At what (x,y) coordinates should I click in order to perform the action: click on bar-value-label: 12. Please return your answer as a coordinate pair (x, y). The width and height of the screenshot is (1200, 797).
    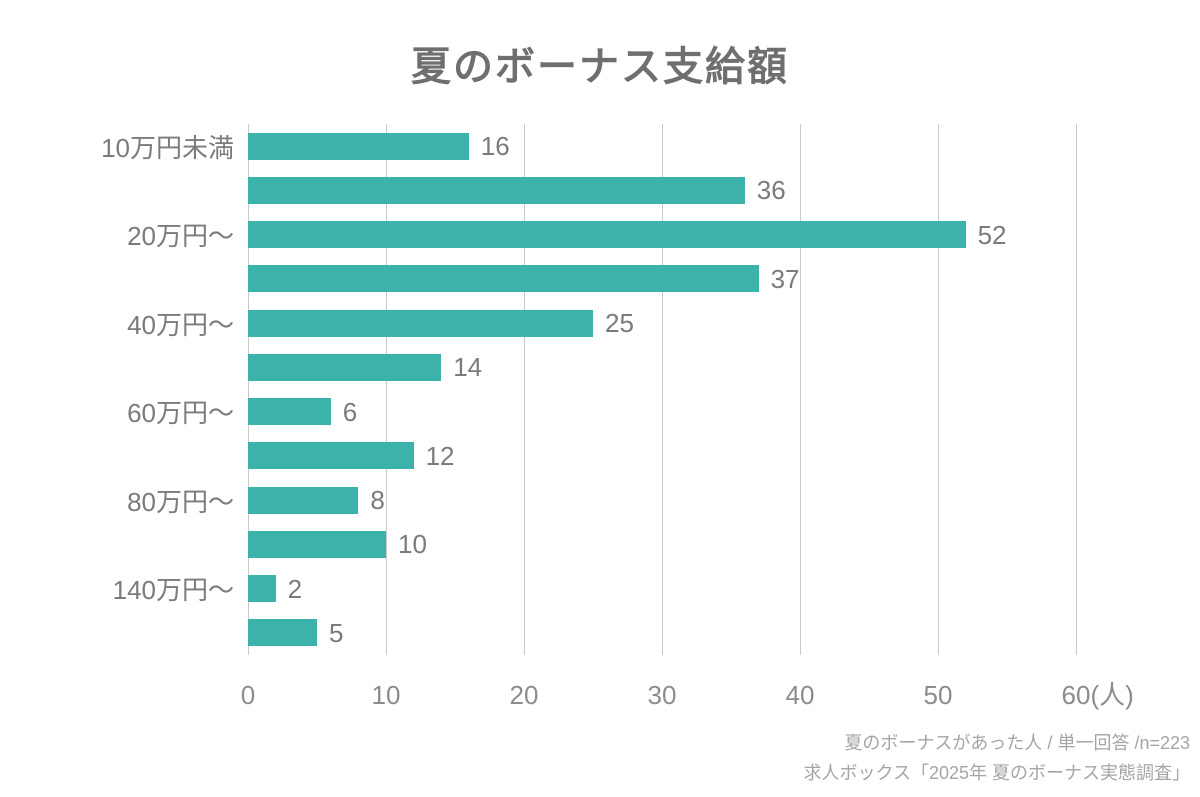
    Looking at the image, I should click on (440, 455).